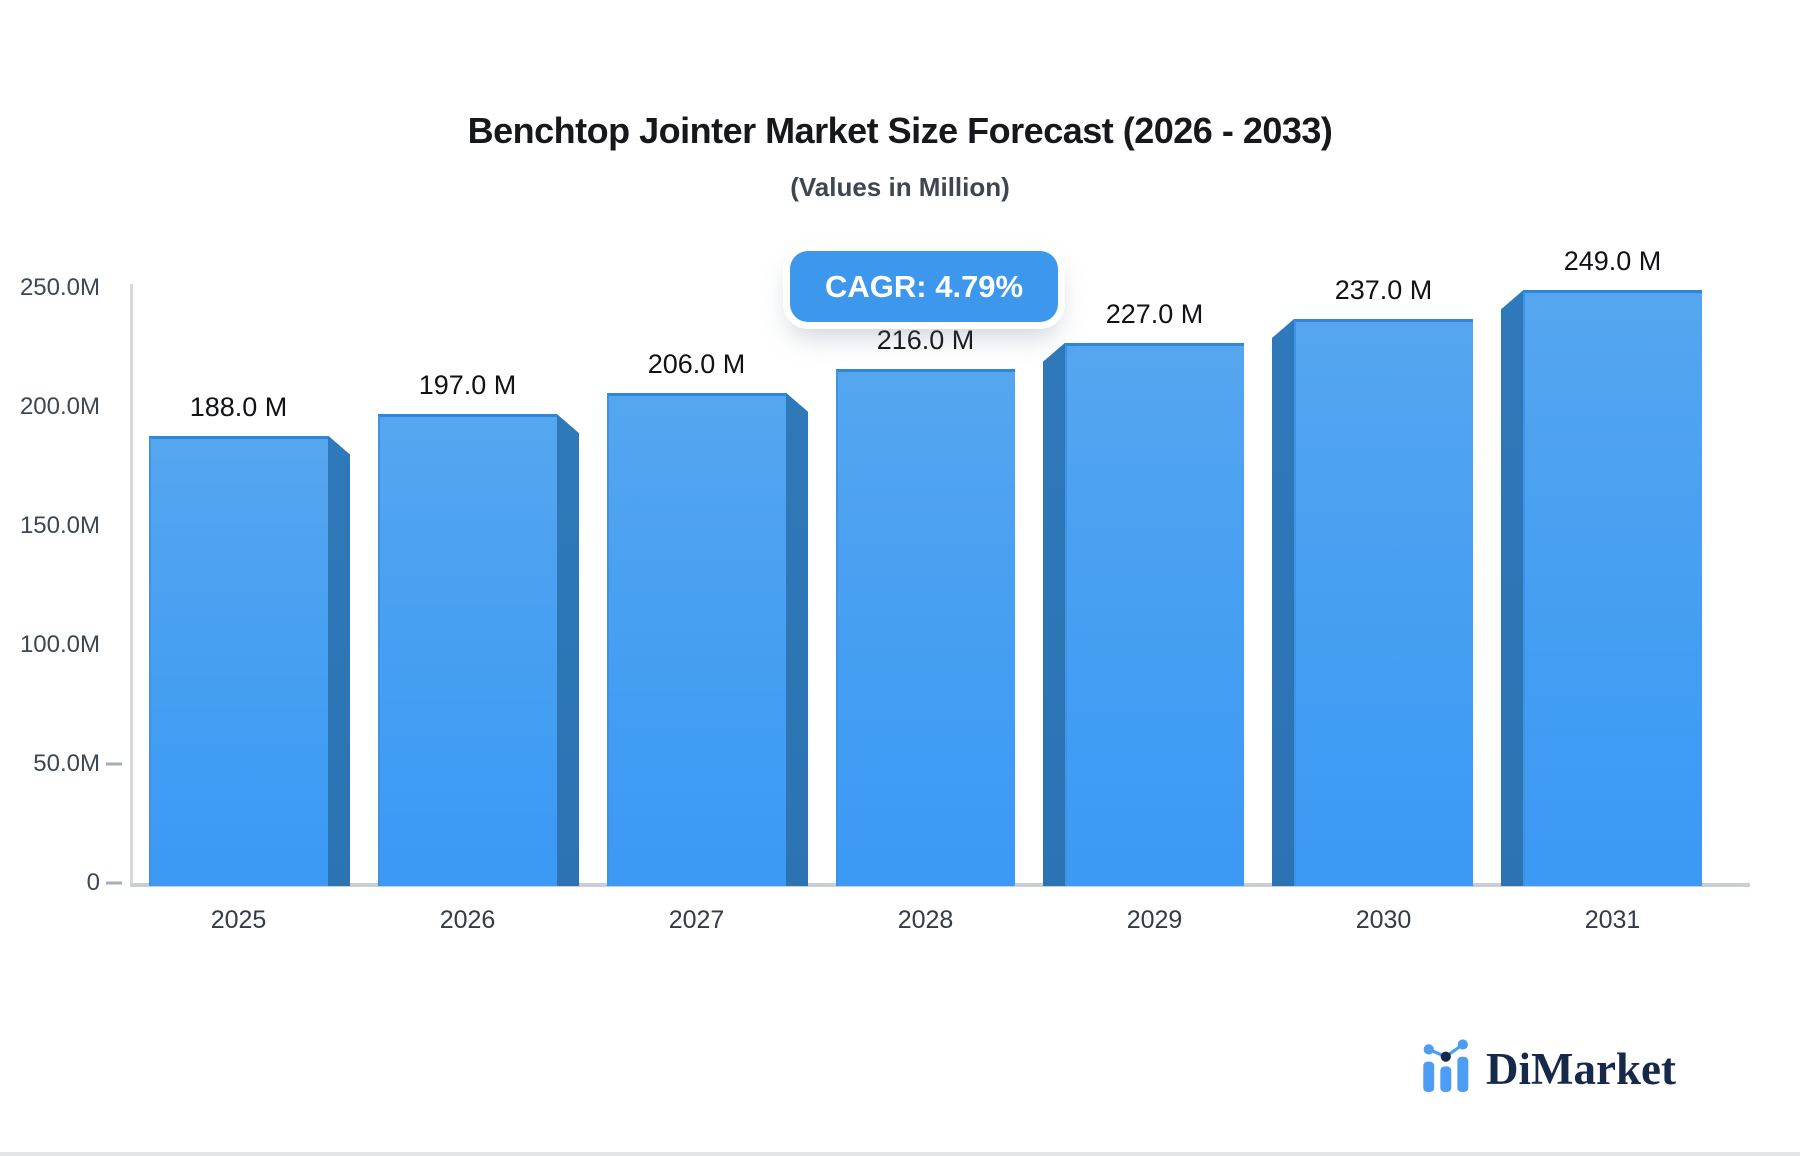  Describe the element at coordinates (696, 920) in the screenshot. I see `x-axis-label: 2027` at that location.